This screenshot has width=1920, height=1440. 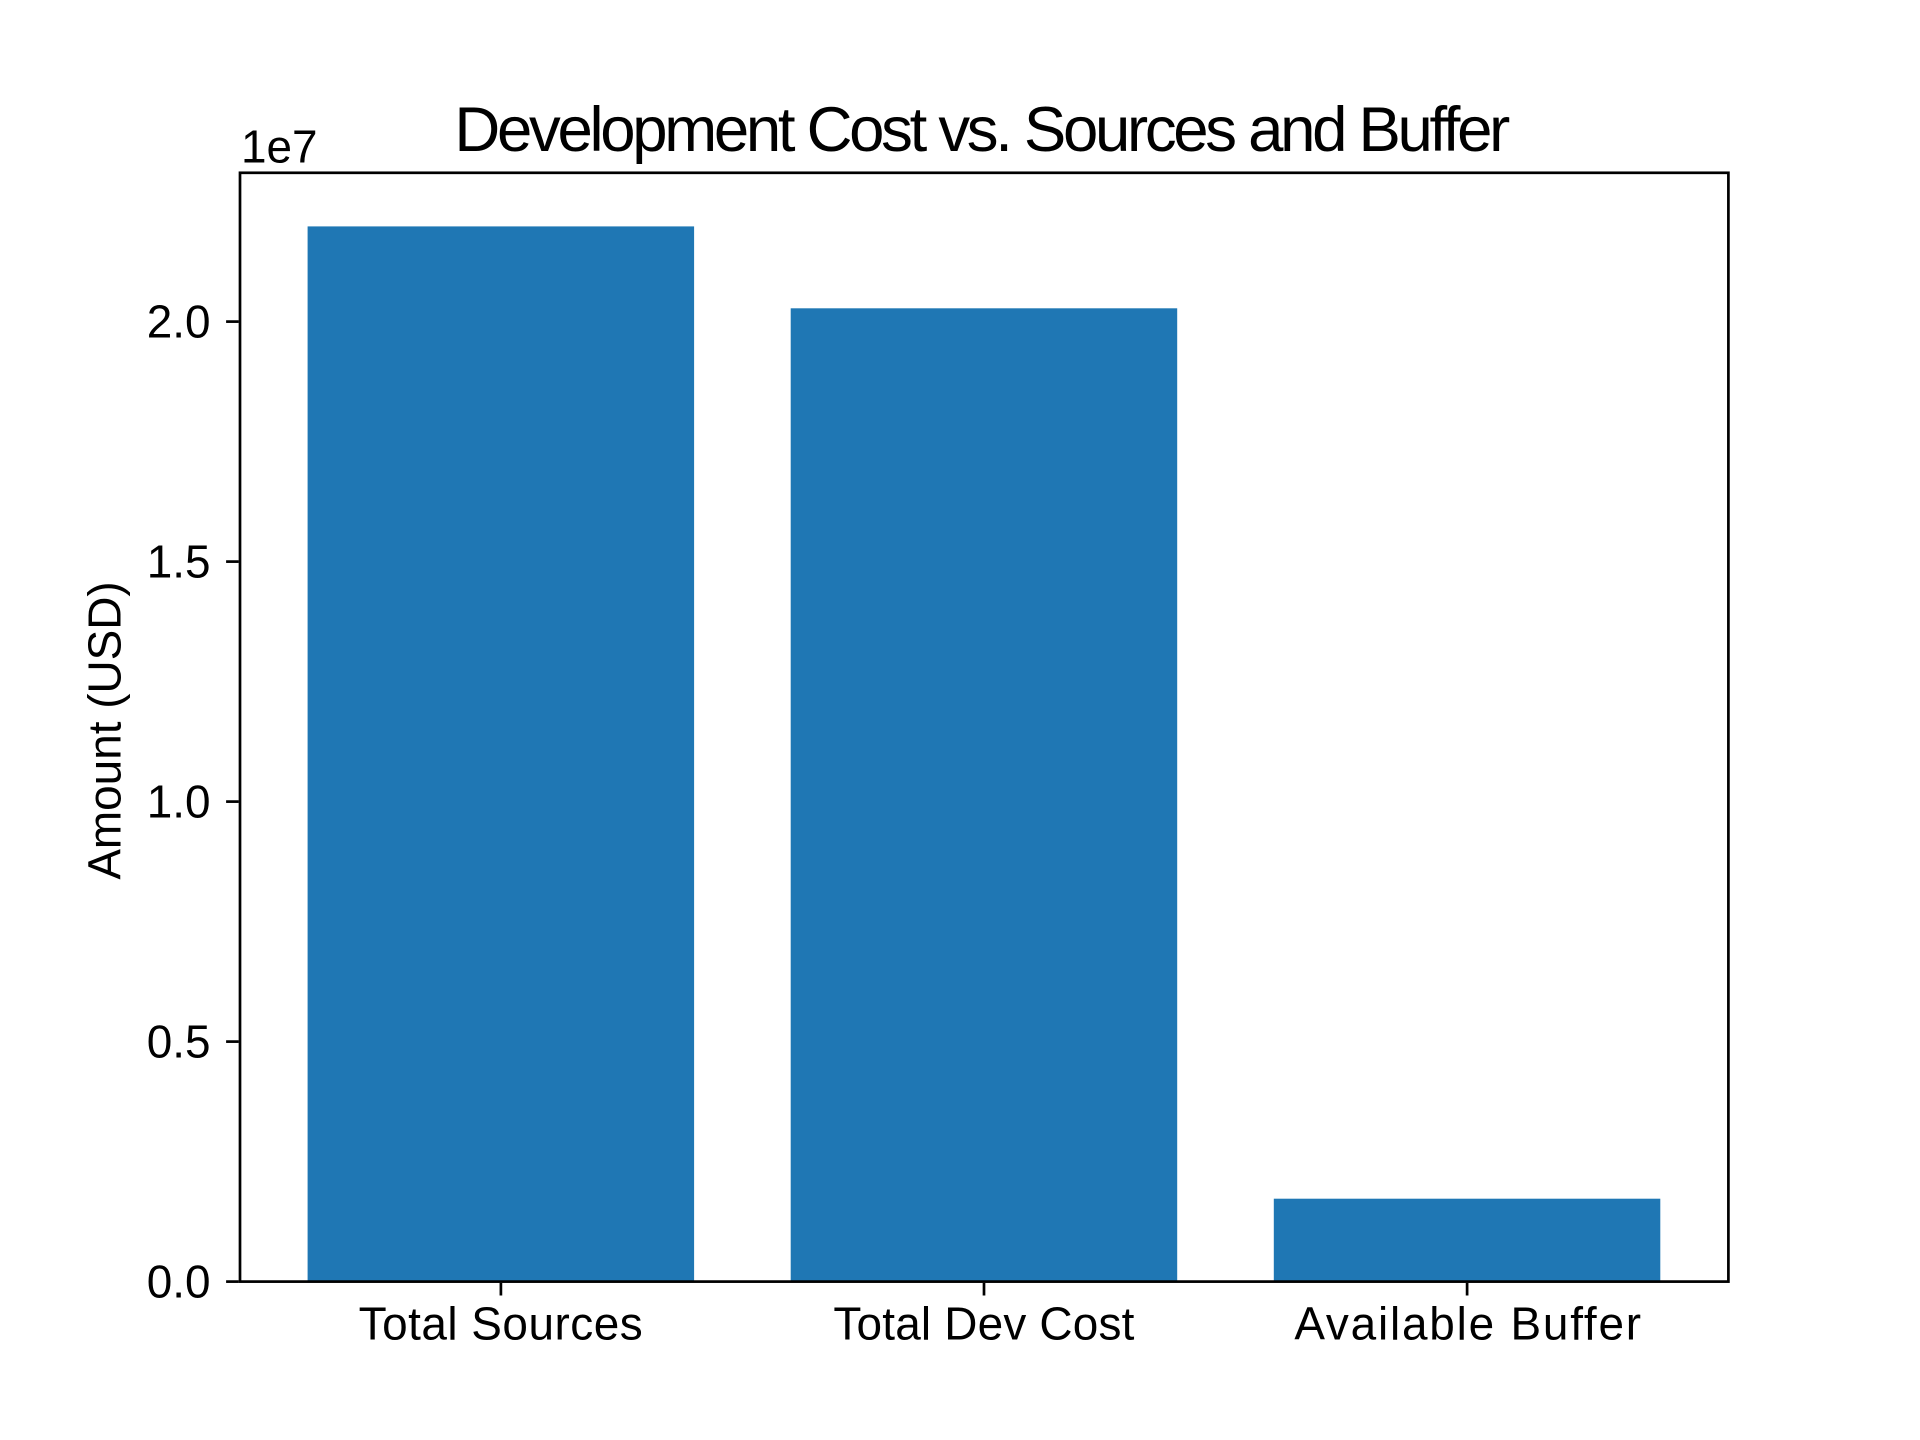 What do you see at coordinates (983, 1323) in the screenshot?
I see `svg-text: Total Dev Cost` at bounding box center [983, 1323].